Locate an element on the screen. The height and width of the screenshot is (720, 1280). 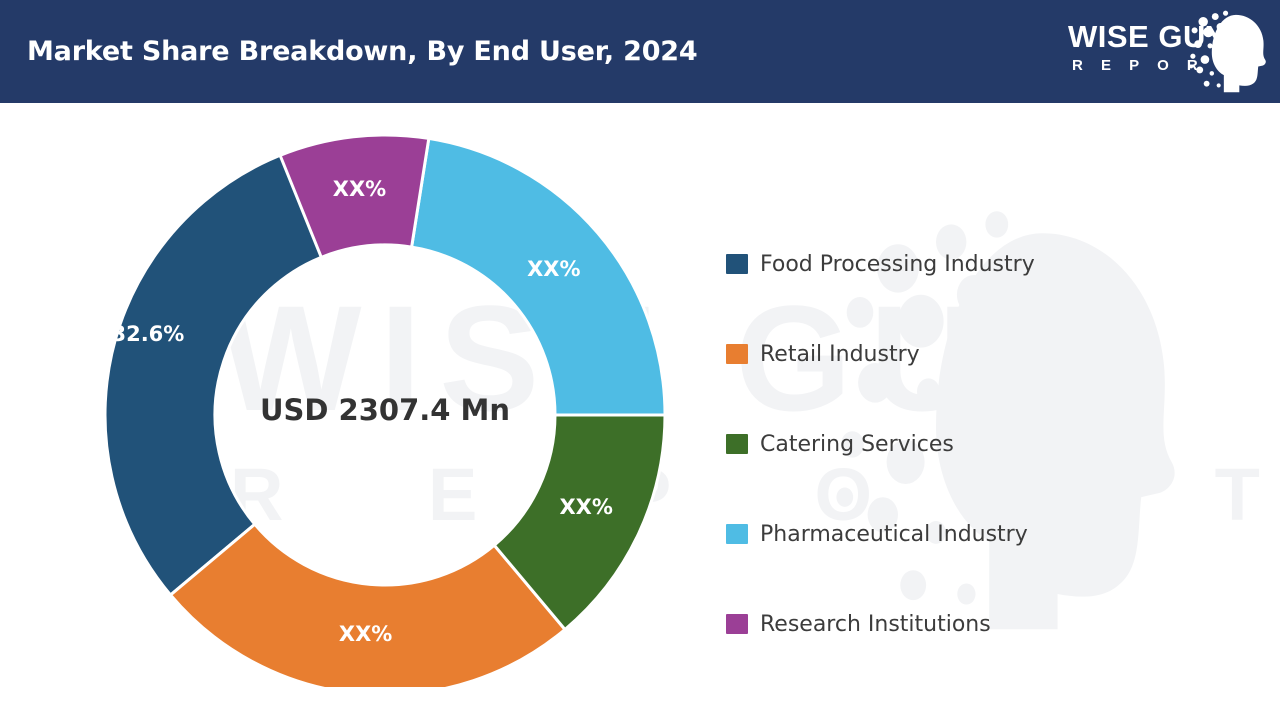
legend-item: Catering Services is located at coordinates (936, 444).